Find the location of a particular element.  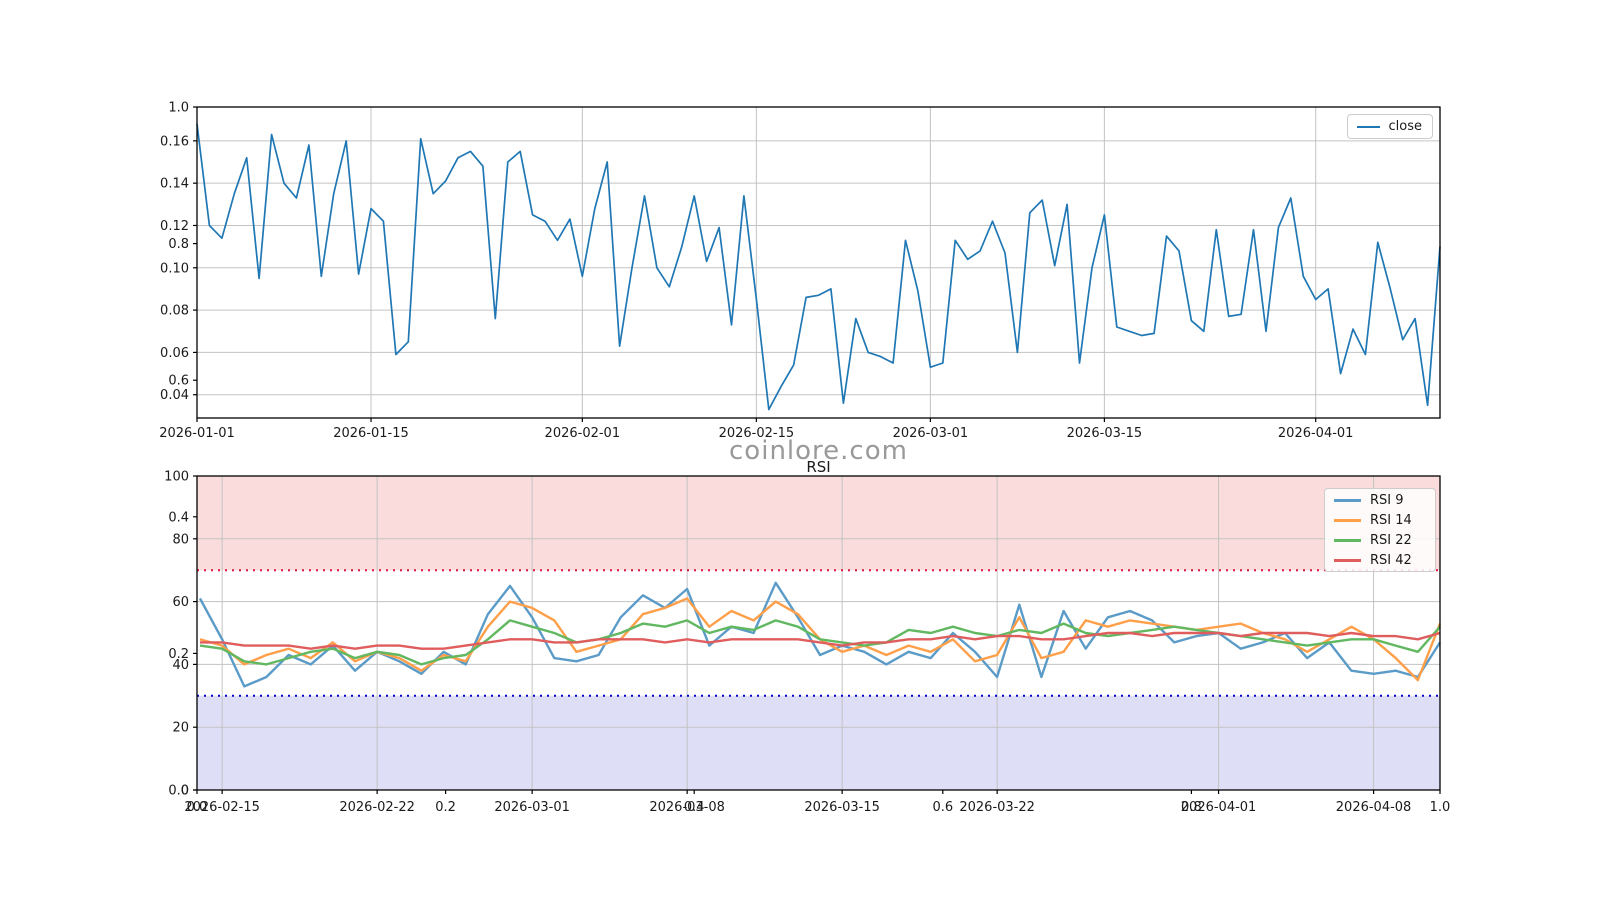

rsi-x-tick-label: 2026-03-15 is located at coordinates (842, 807).